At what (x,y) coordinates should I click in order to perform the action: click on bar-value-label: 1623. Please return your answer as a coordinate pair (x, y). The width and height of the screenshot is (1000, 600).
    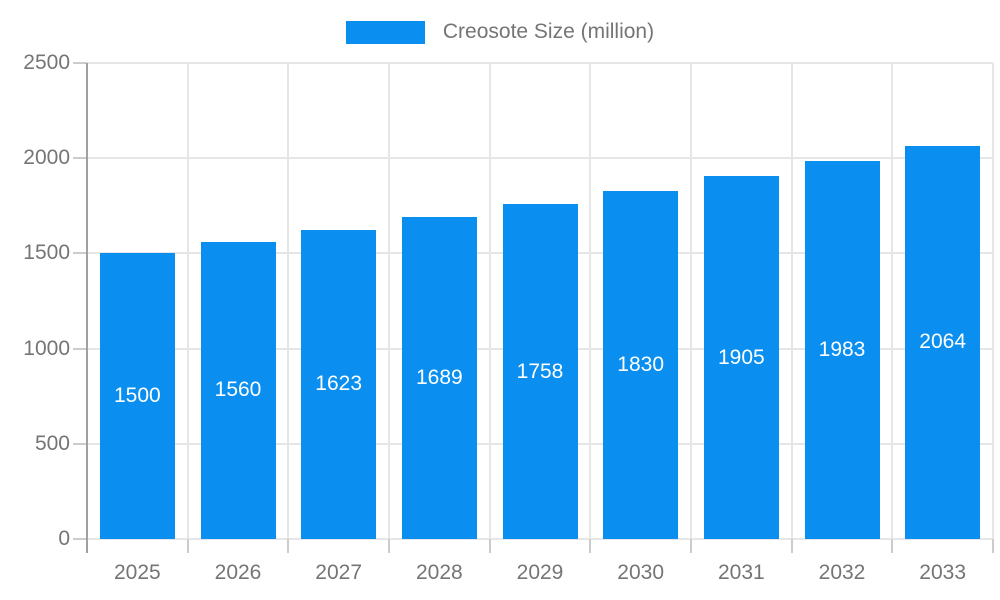
    Looking at the image, I should click on (339, 384).